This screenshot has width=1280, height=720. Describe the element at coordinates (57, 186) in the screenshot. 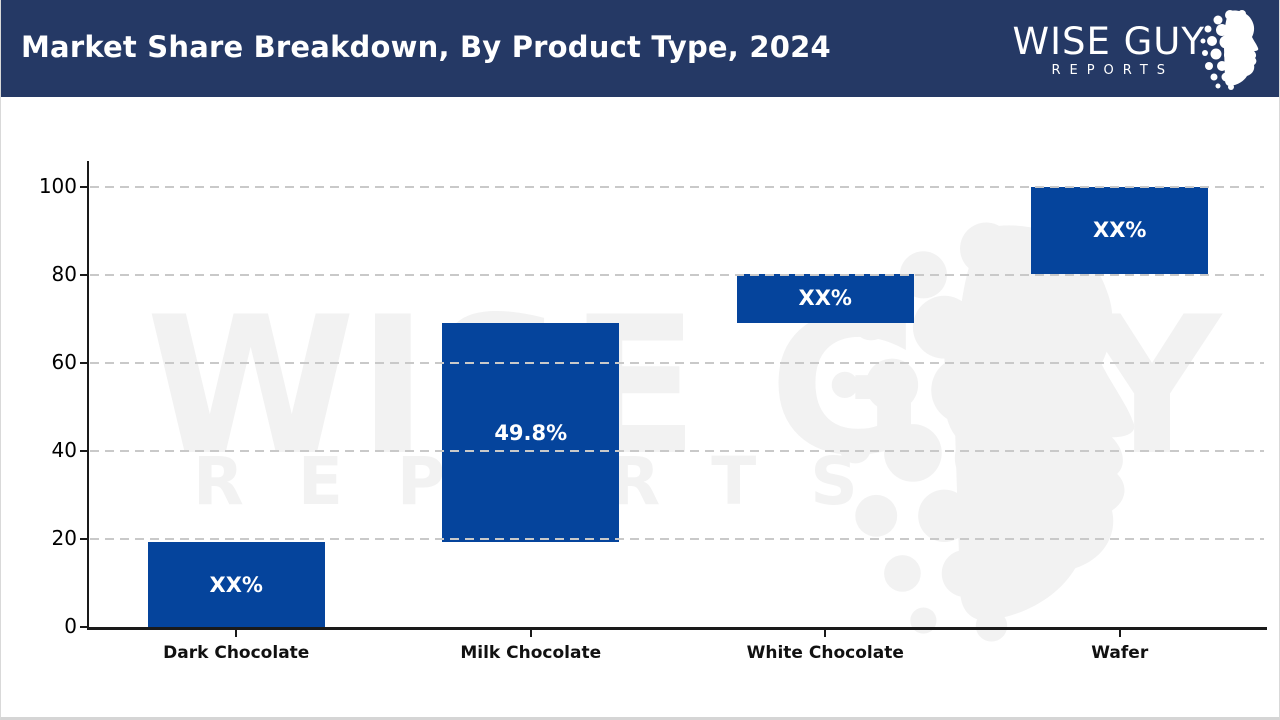

I see `y-tick-label-100: 100` at that location.